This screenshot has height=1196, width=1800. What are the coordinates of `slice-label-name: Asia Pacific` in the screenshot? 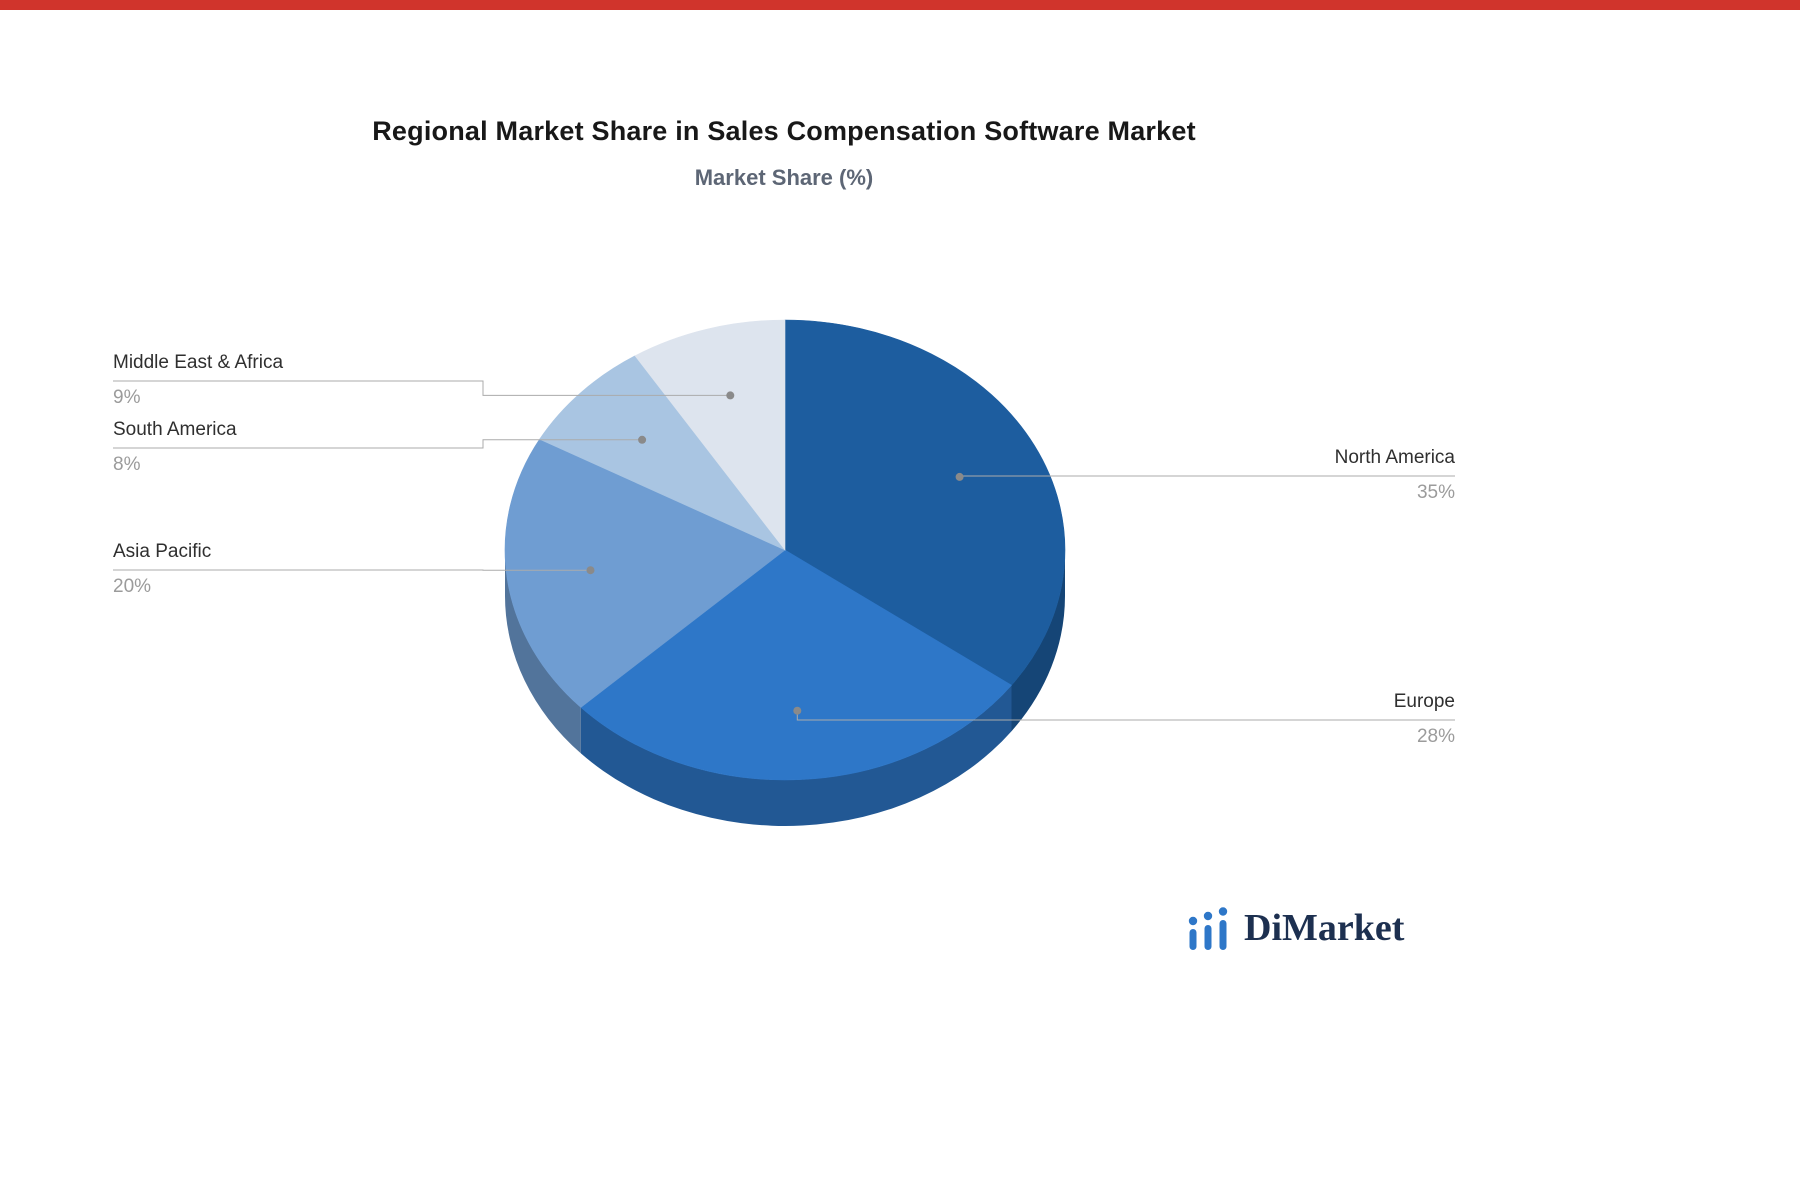 It's located at (162, 551).